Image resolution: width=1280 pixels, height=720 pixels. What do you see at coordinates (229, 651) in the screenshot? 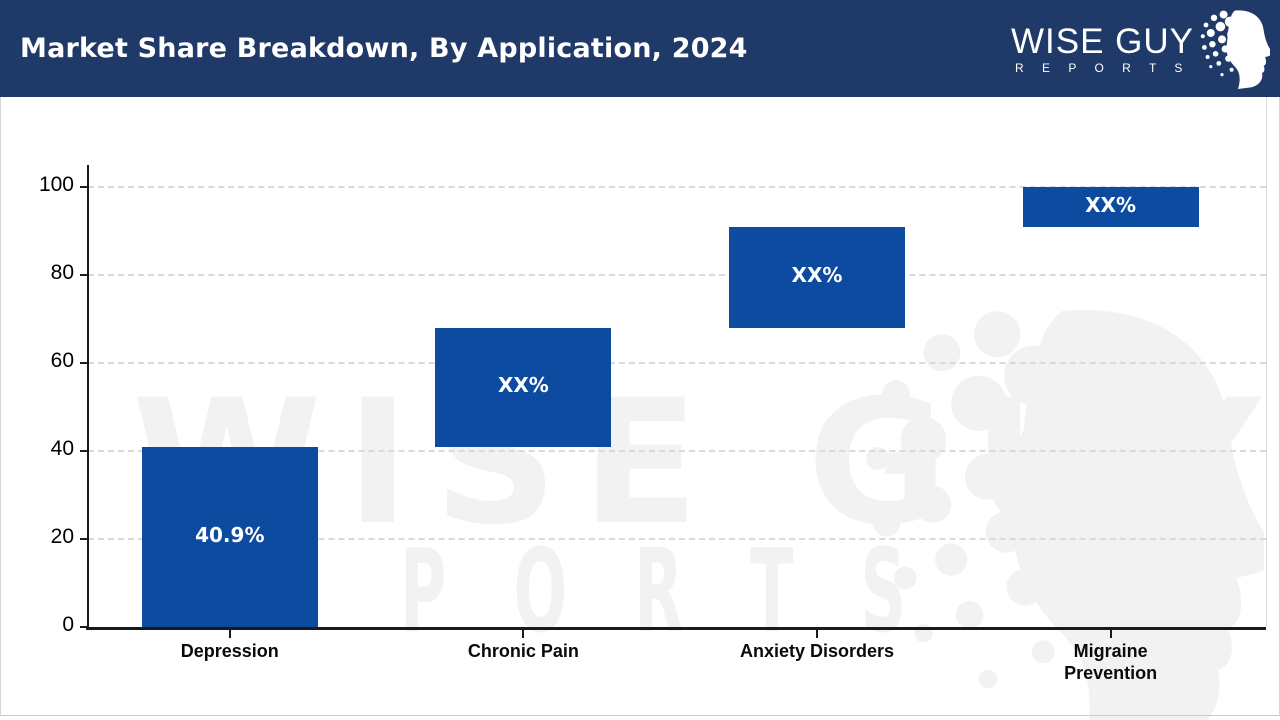
I see `x-tick-label-depression: Depression` at bounding box center [229, 651].